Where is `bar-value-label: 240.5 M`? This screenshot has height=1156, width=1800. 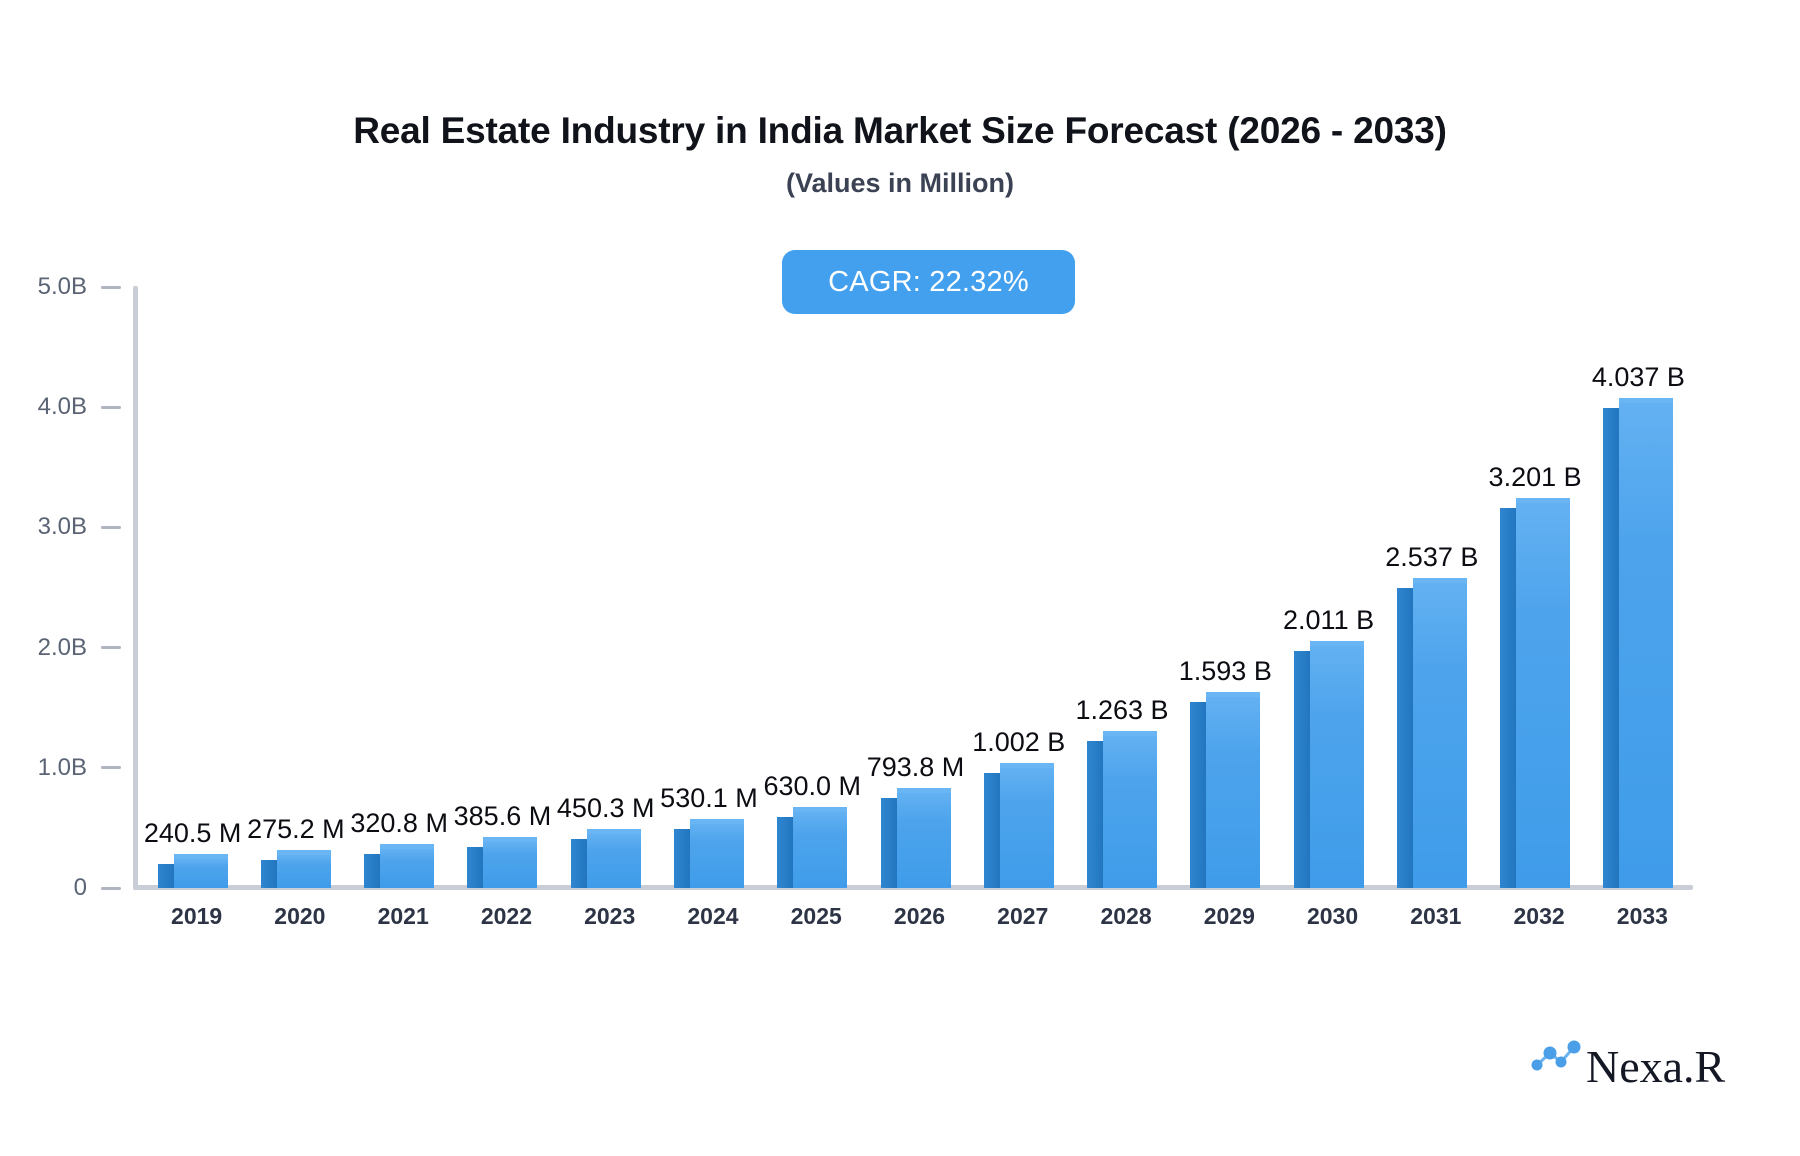 bar-value-label: 240.5 M is located at coordinates (192, 833).